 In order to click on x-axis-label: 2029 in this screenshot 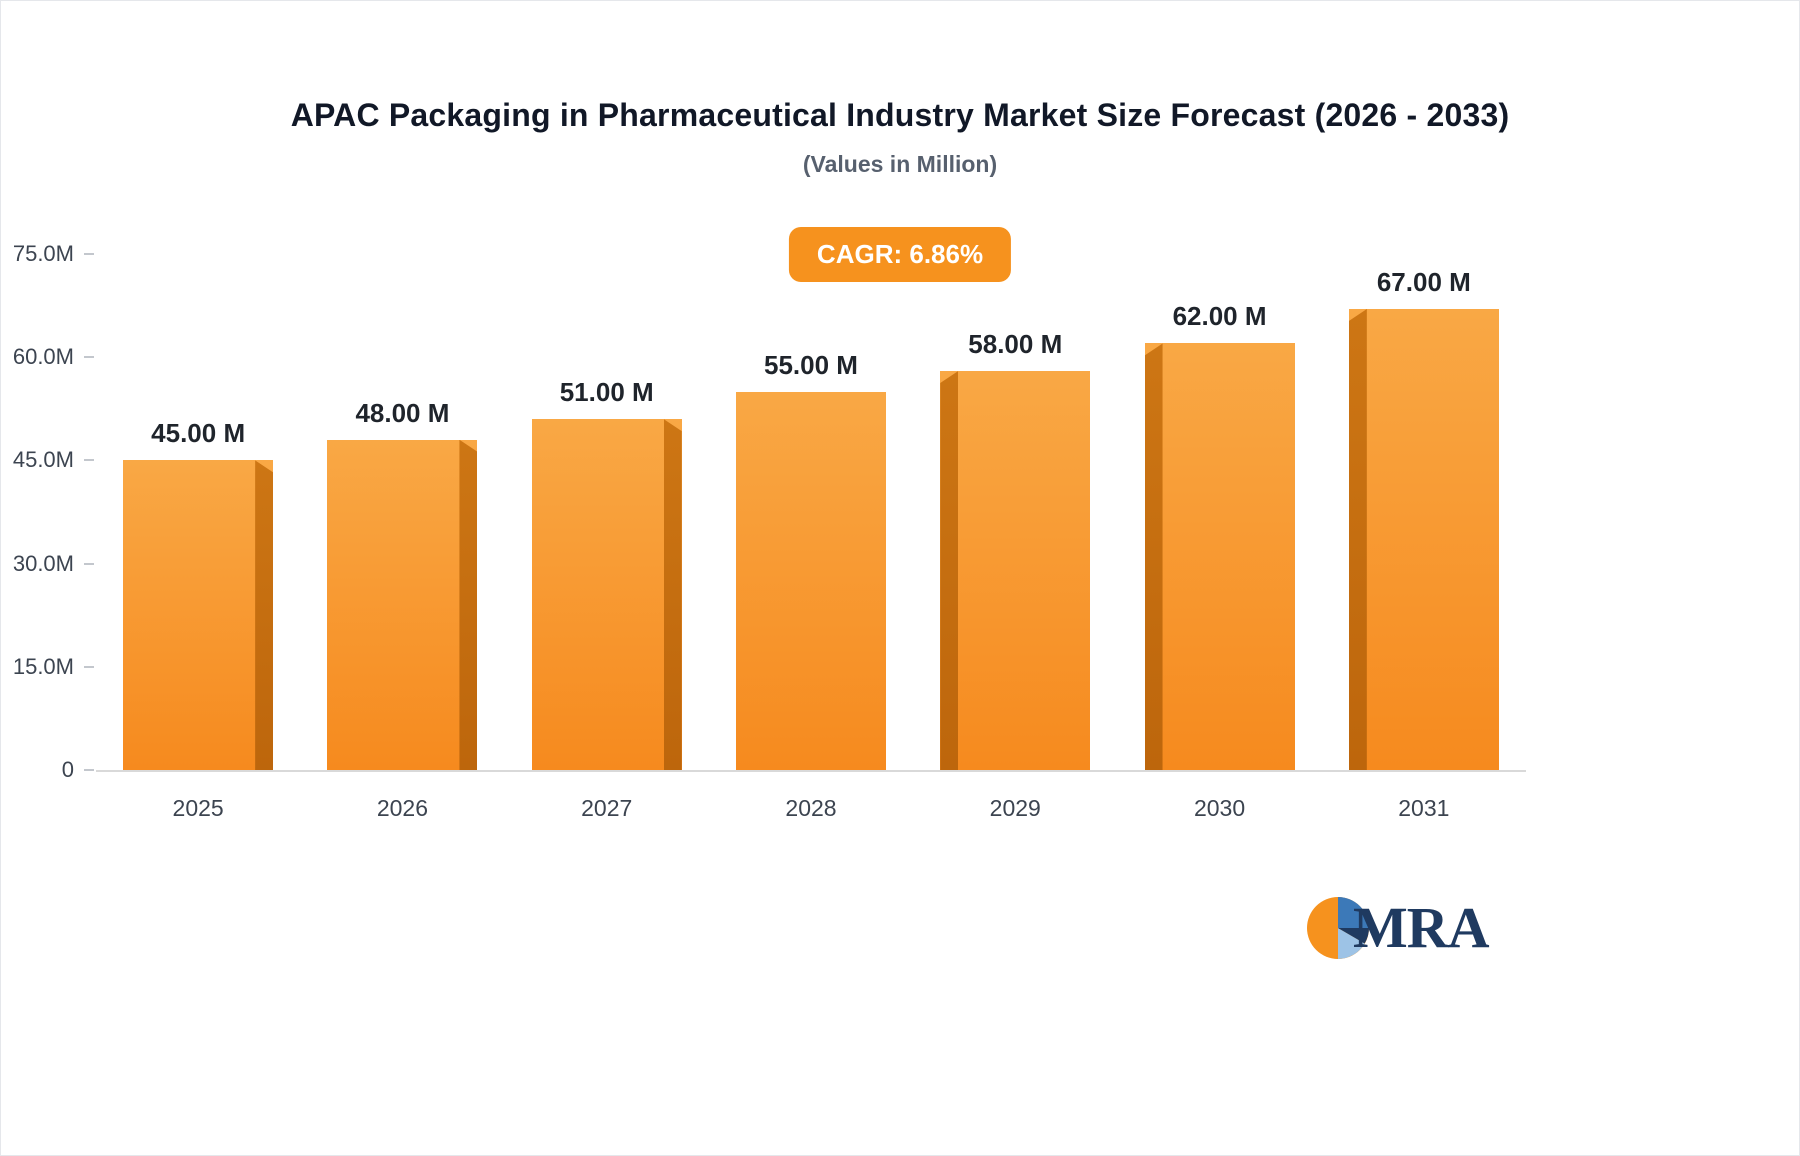, I will do `click(1015, 808)`.